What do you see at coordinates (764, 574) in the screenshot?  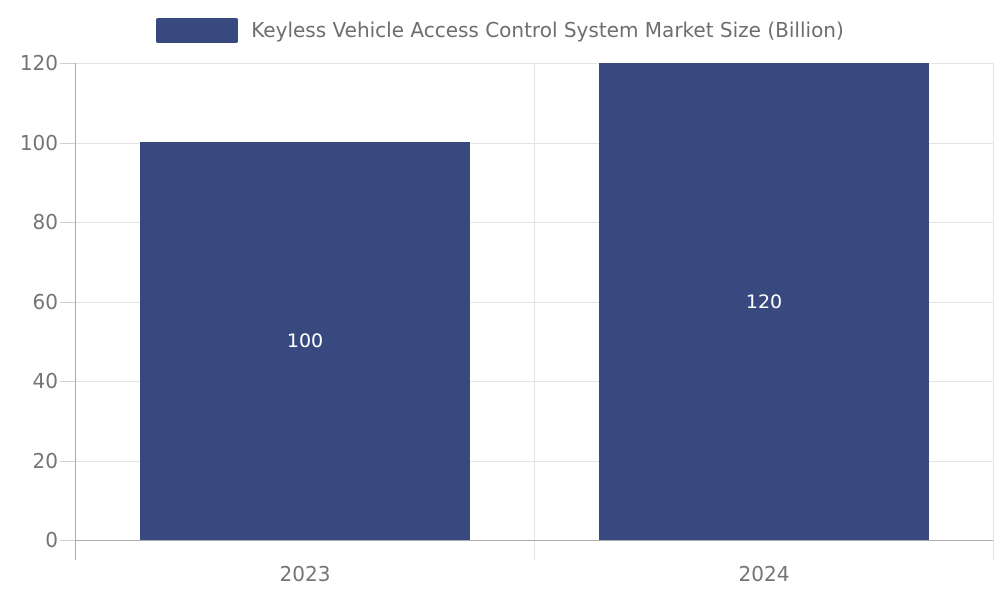 I see `x-axis-tick-label: 2024` at bounding box center [764, 574].